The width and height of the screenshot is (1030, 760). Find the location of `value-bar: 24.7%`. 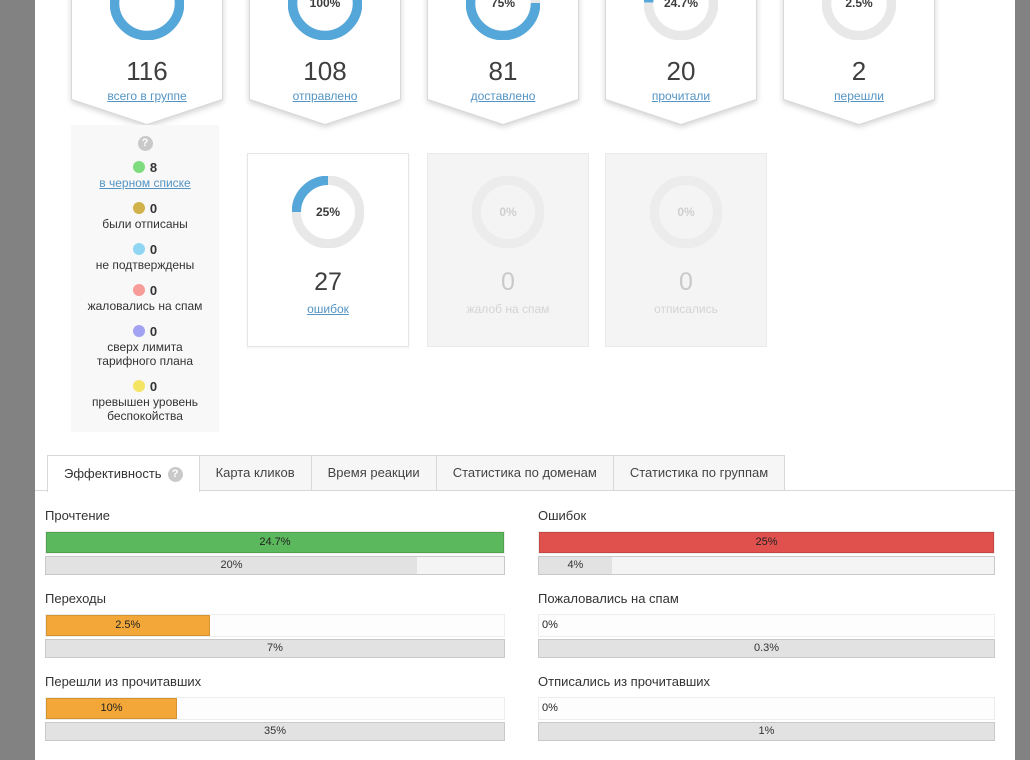

value-bar: 24.7% is located at coordinates (275, 542).